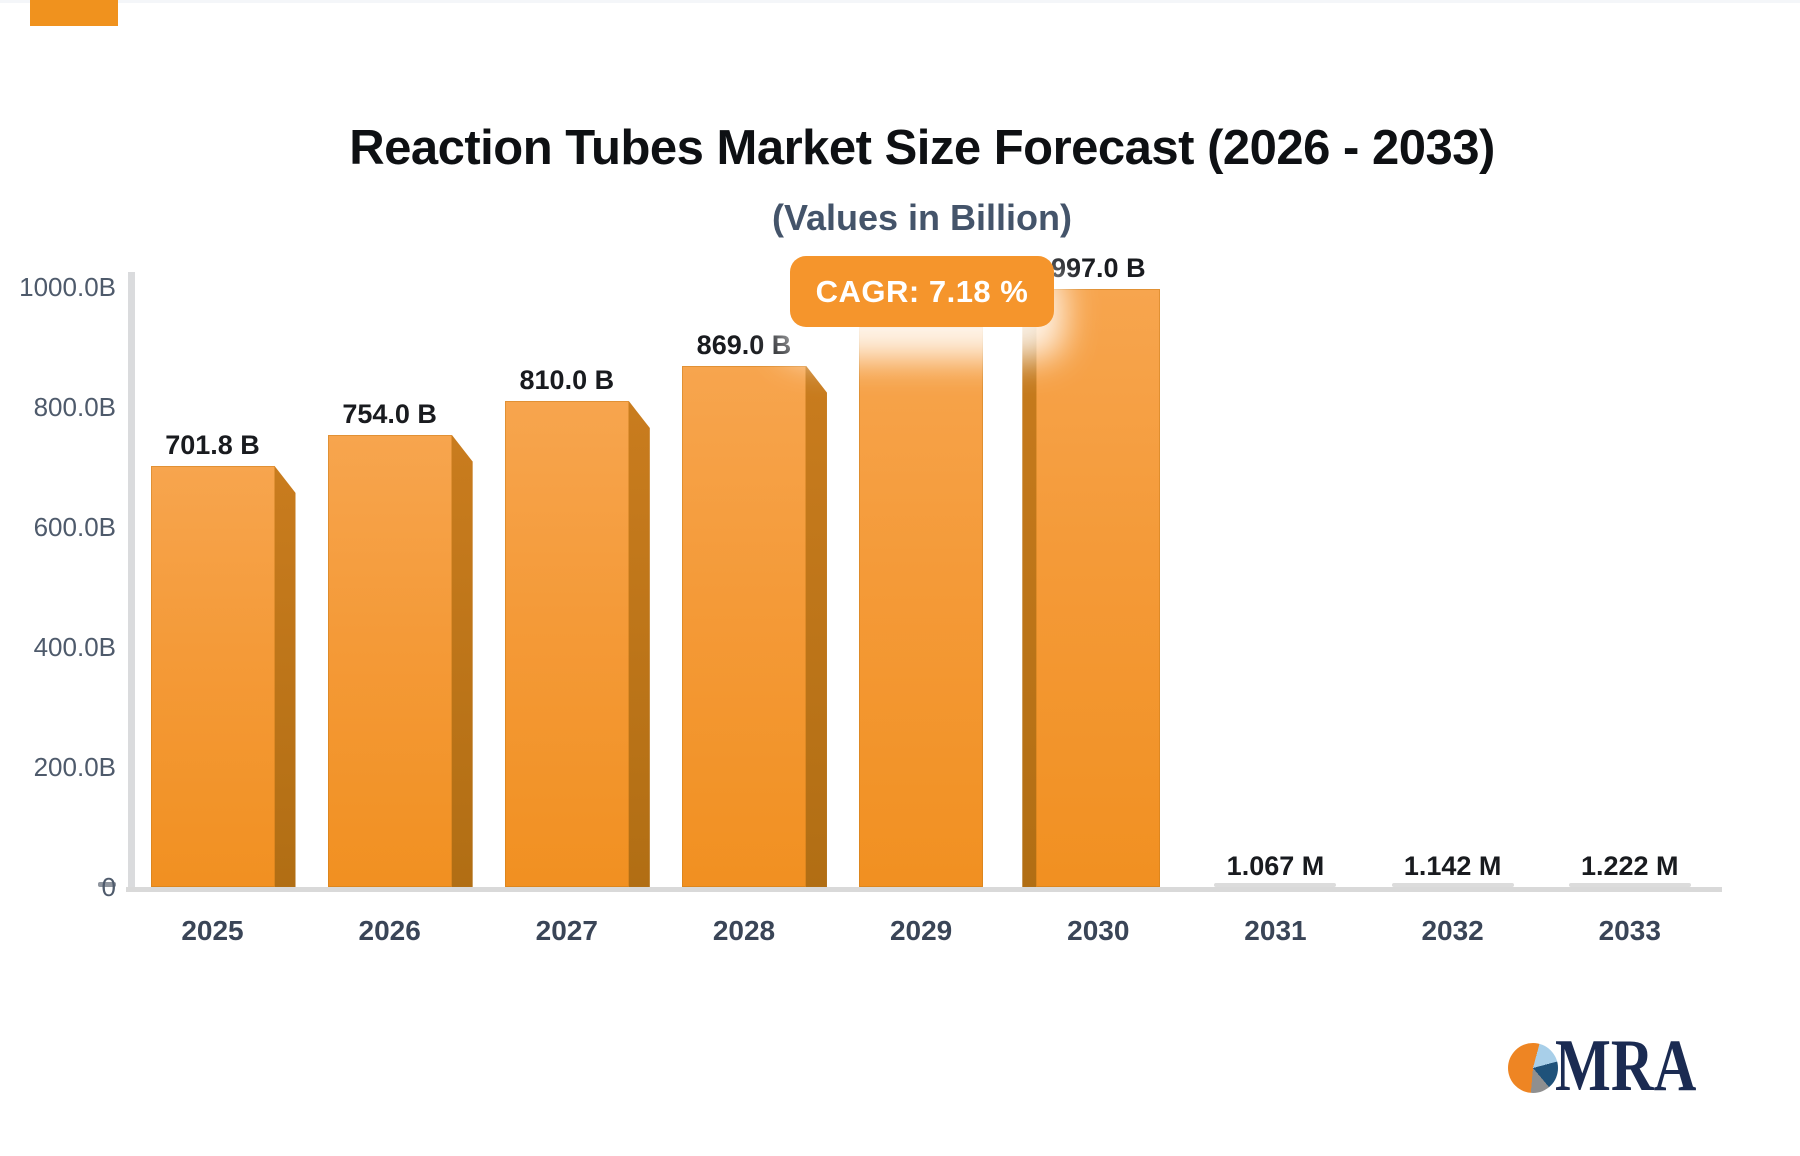 The width and height of the screenshot is (1800, 1156). Describe the element at coordinates (1275, 885) in the screenshot. I see `bar-2031` at that location.